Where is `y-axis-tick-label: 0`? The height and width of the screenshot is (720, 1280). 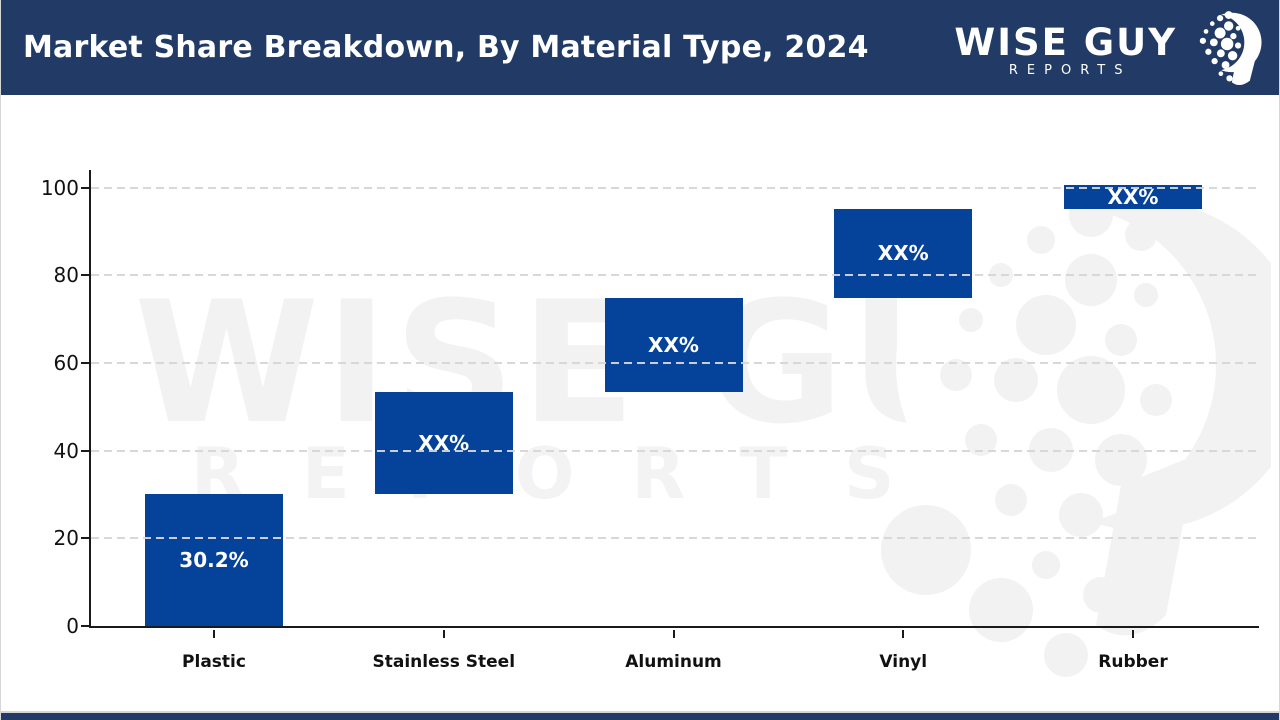
y-axis-tick-label: 0 is located at coordinates (72, 626).